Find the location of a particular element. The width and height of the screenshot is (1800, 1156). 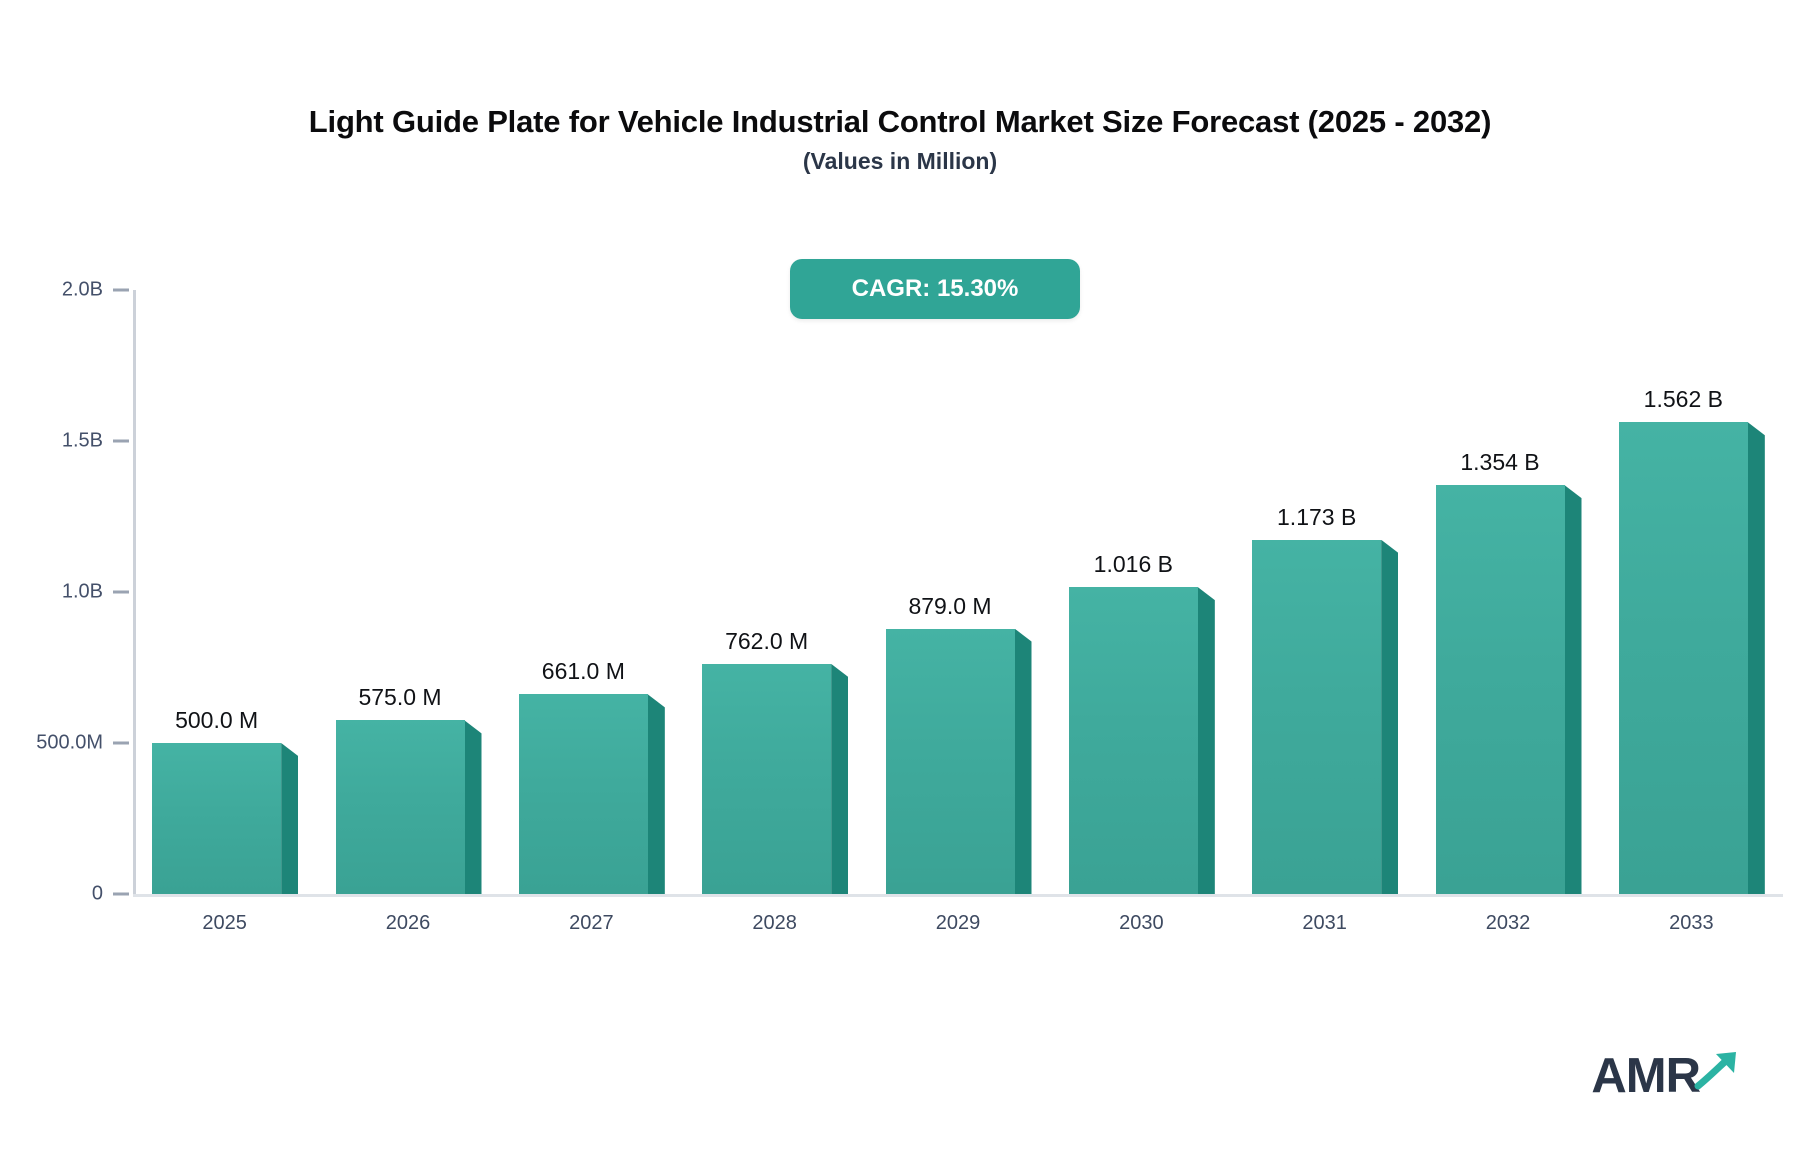

bar-value-label: 575.0 M is located at coordinates (400, 697).